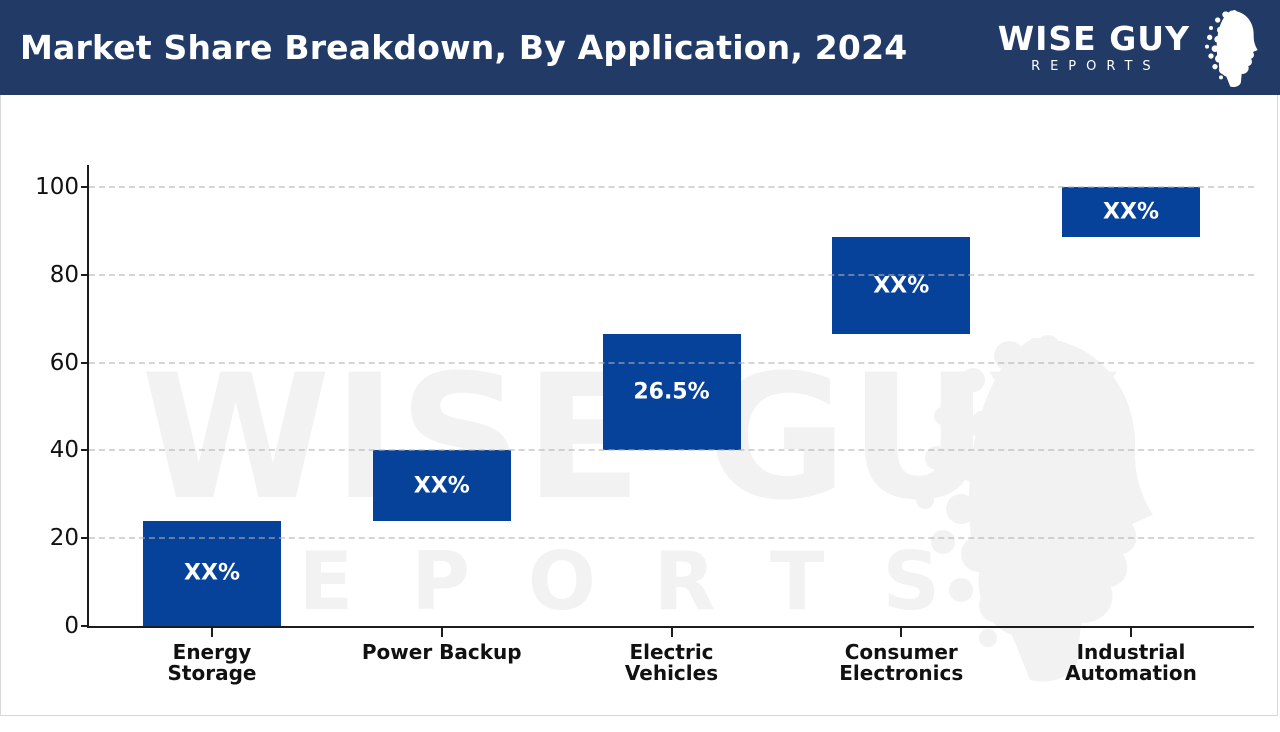 Image resolution: width=1280 pixels, height=732 pixels. Describe the element at coordinates (64, 362) in the screenshot. I see `y-tick-label-60: 60` at that location.